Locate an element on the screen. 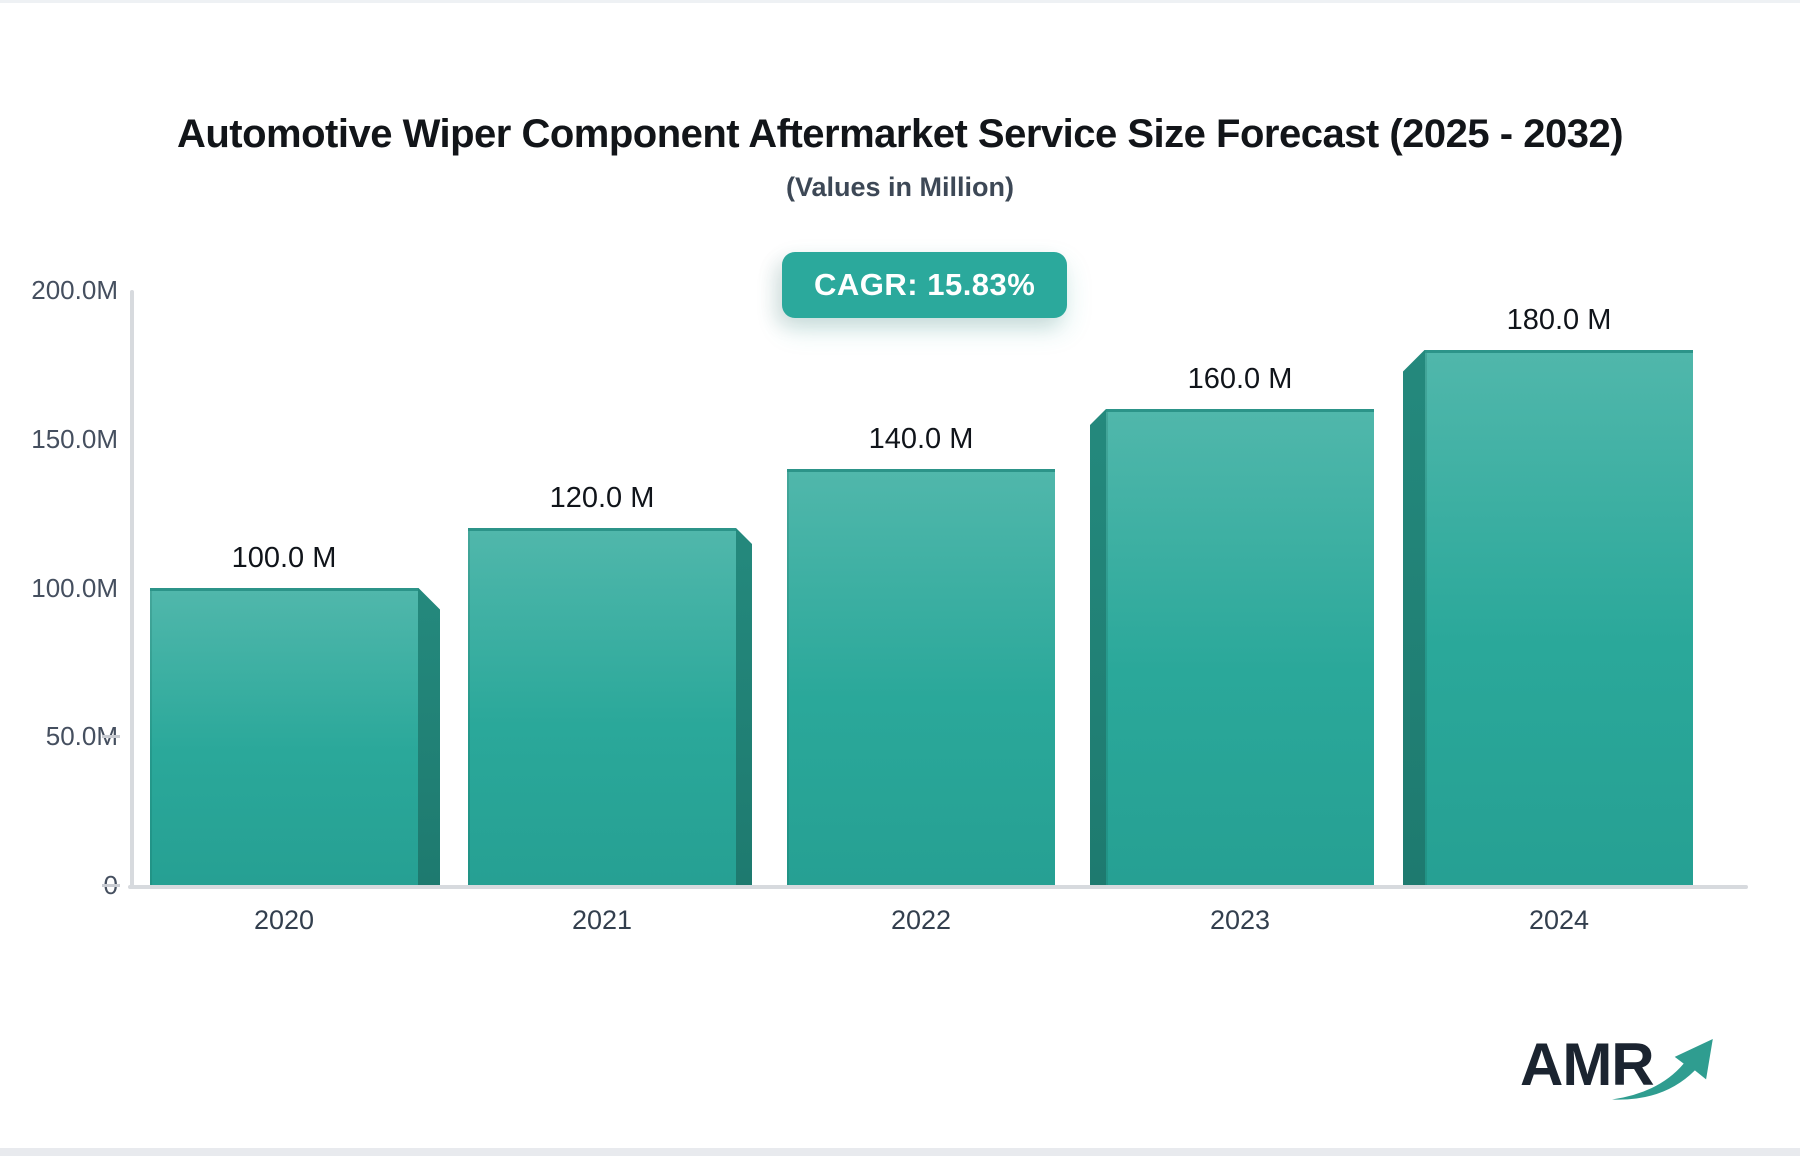 Image resolution: width=1800 pixels, height=1156 pixels. y-tick-label: 150.0M is located at coordinates (74, 438).